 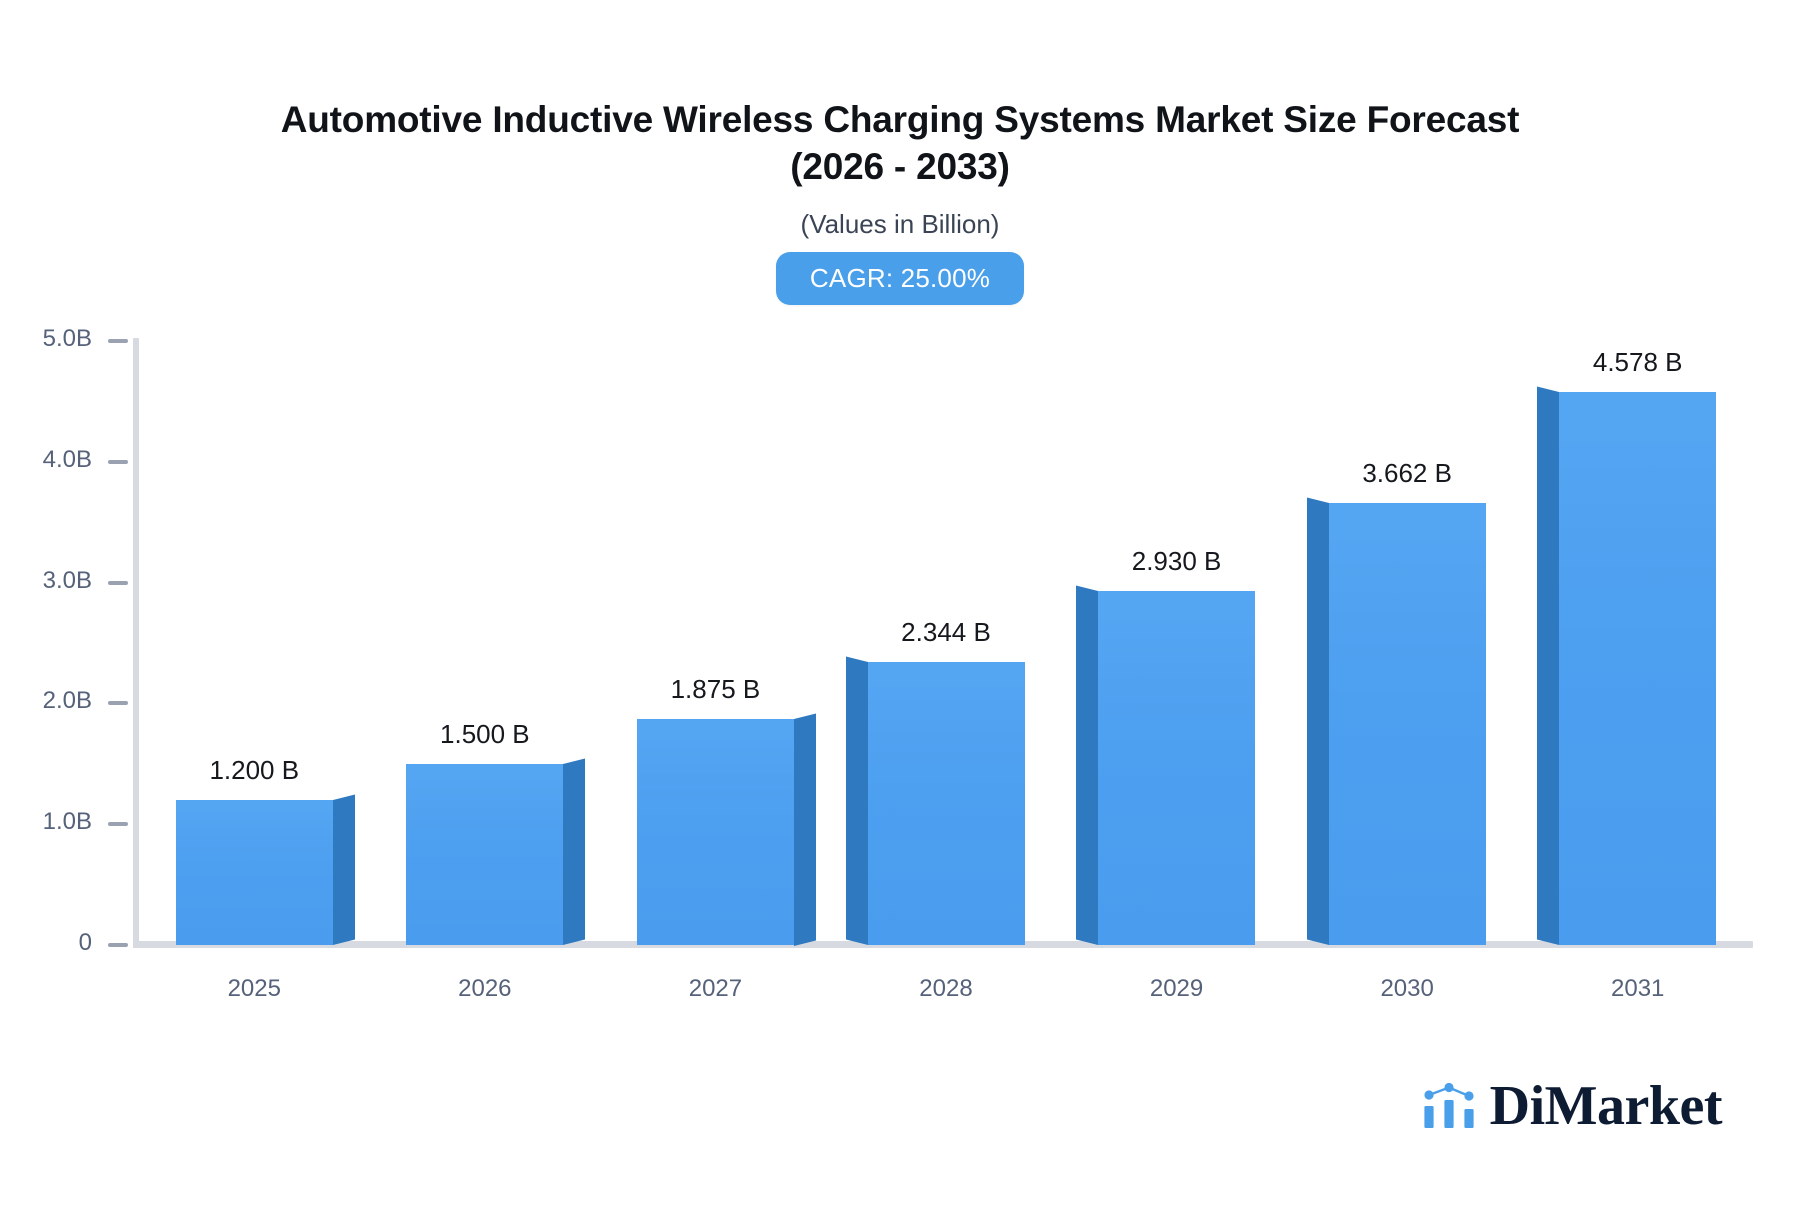 What do you see at coordinates (496, 671) in the screenshot?
I see `bar-column: 1.500 B 2026` at bounding box center [496, 671].